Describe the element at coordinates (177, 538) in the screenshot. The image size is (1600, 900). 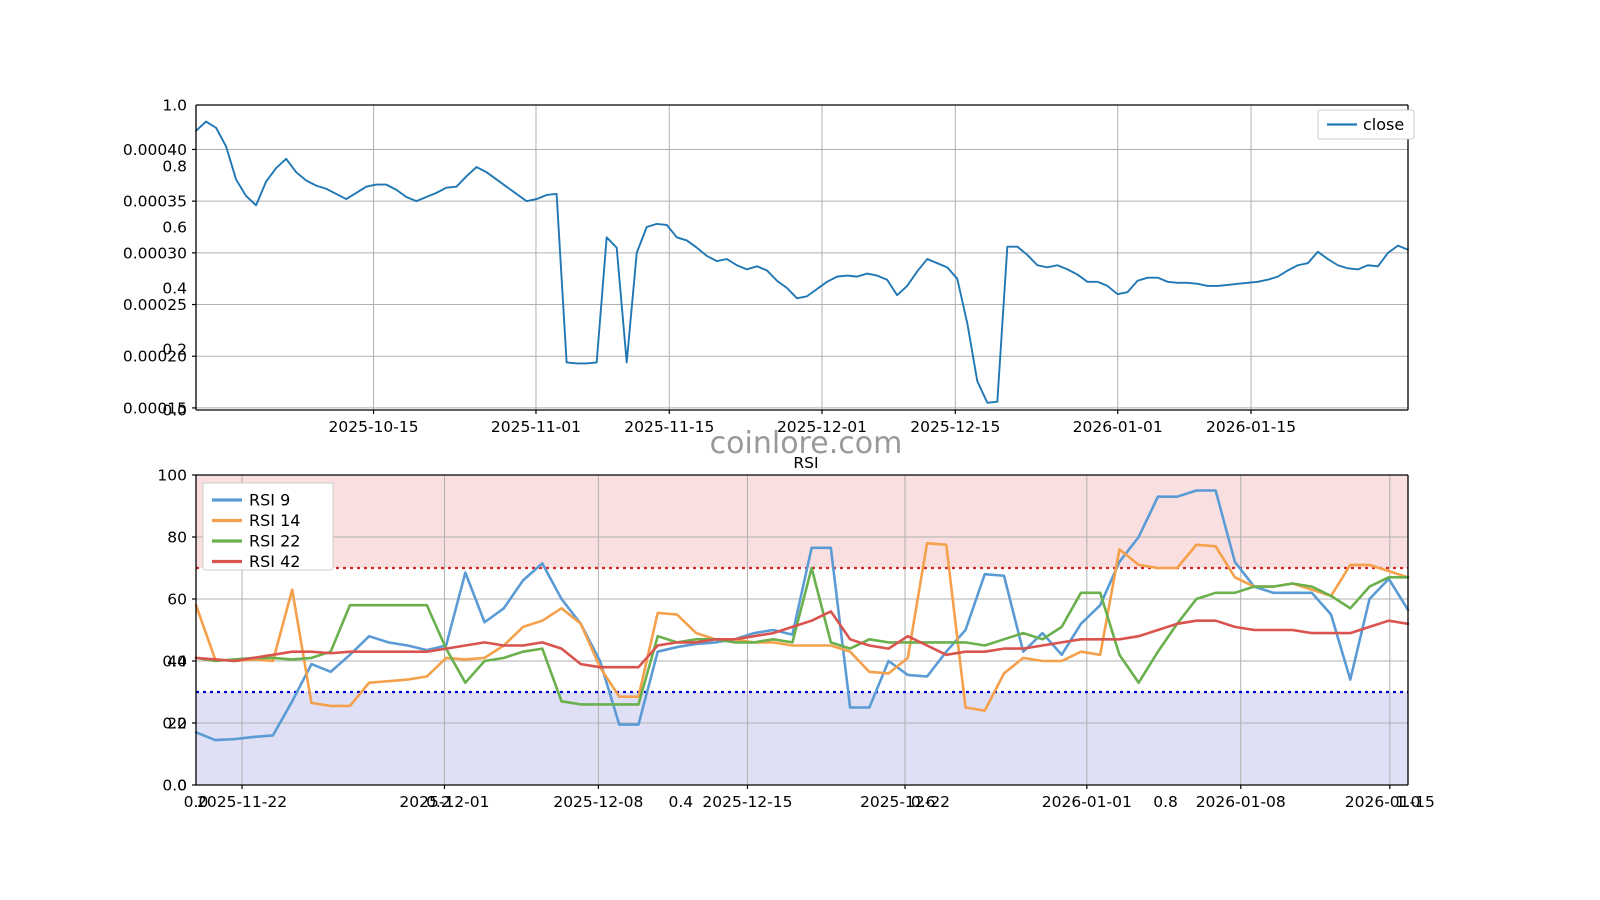
I see `rsi-ytick-80: 80` at that location.